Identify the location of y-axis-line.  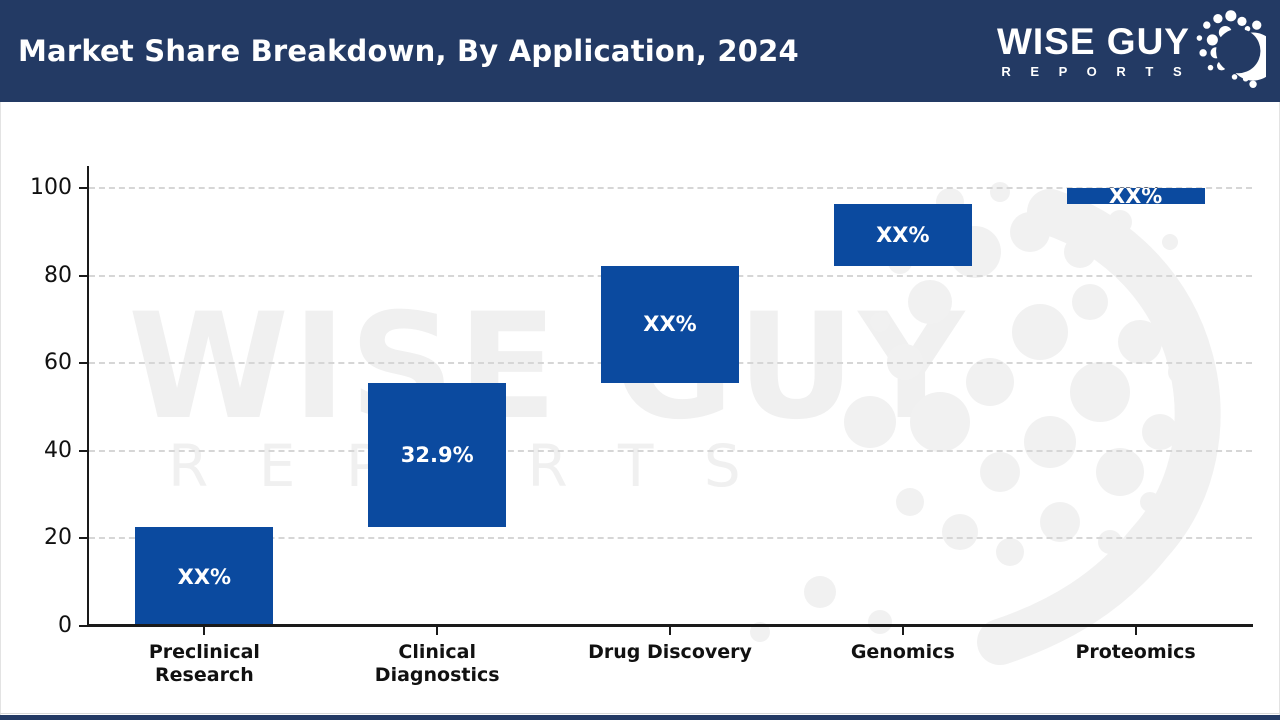
(88, 396).